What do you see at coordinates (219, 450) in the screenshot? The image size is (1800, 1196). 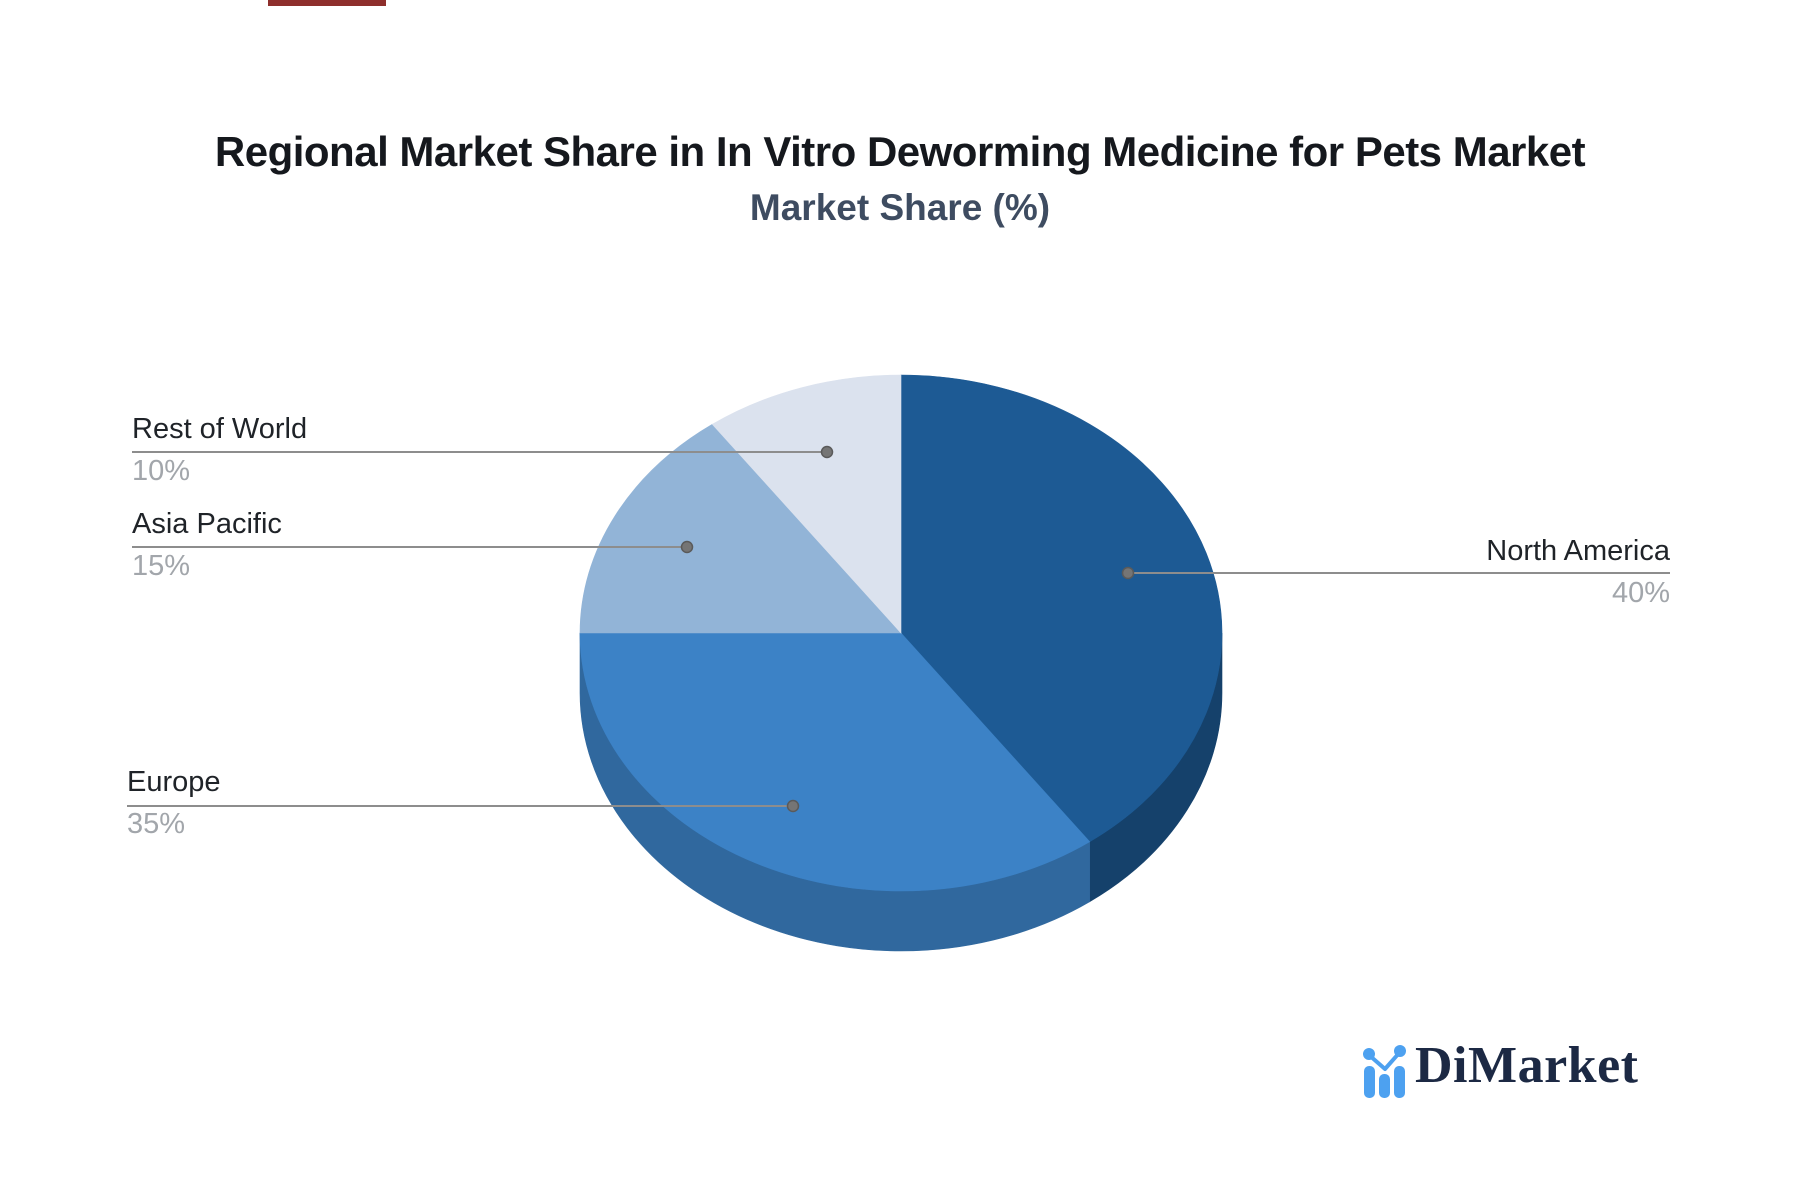 I see `callout-rest-of-world: Rest of World 10%` at bounding box center [219, 450].